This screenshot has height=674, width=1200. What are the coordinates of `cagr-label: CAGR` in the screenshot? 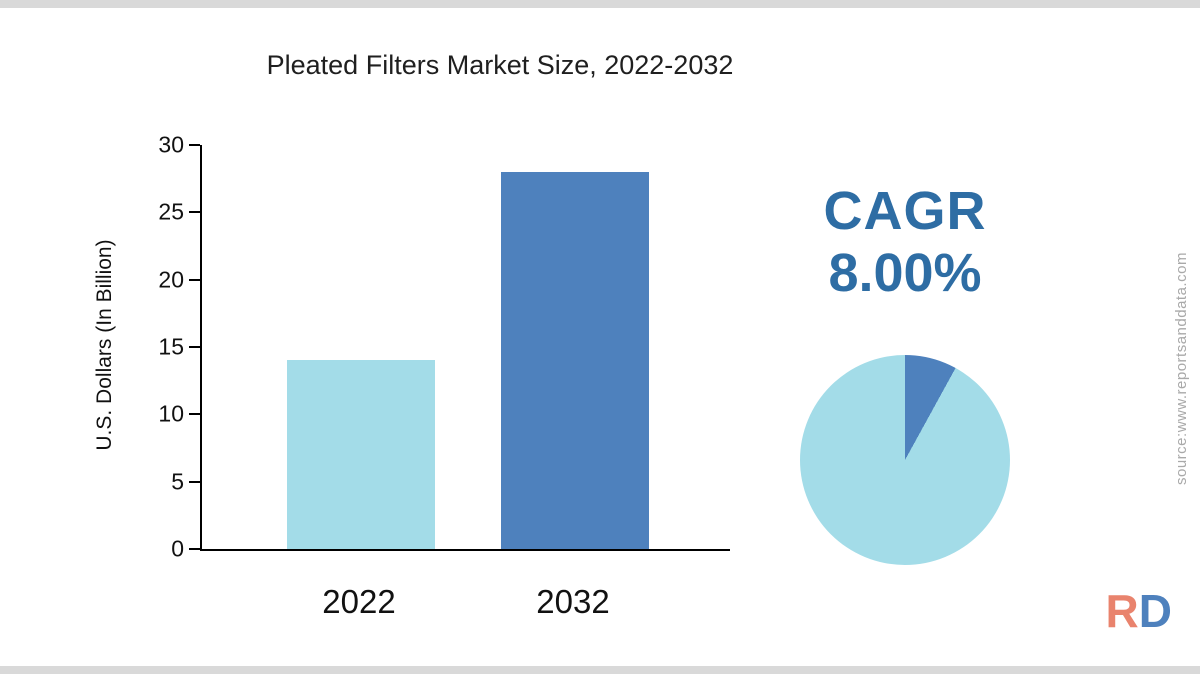 It's located at (905, 211).